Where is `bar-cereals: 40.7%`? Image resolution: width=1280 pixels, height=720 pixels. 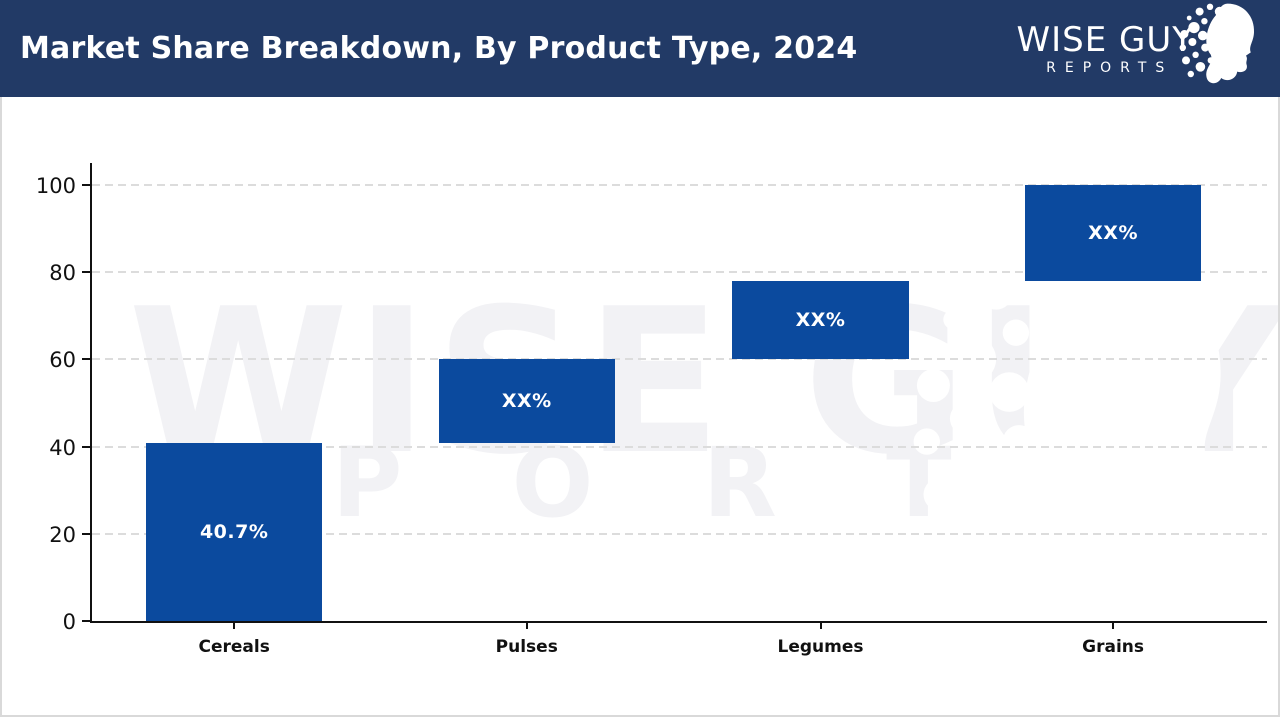
bar-cereals: 40.7% is located at coordinates (234, 532).